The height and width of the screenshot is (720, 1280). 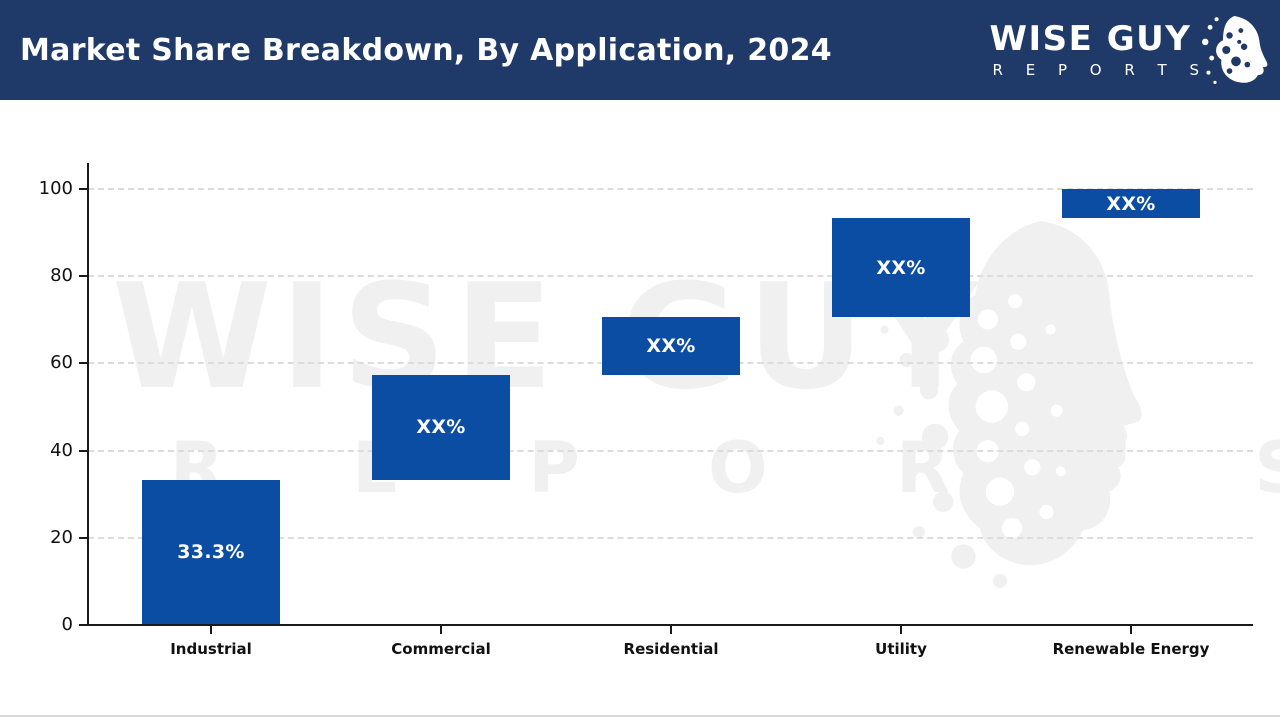 I want to click on y-axis-line, so click(x=88, y=394).